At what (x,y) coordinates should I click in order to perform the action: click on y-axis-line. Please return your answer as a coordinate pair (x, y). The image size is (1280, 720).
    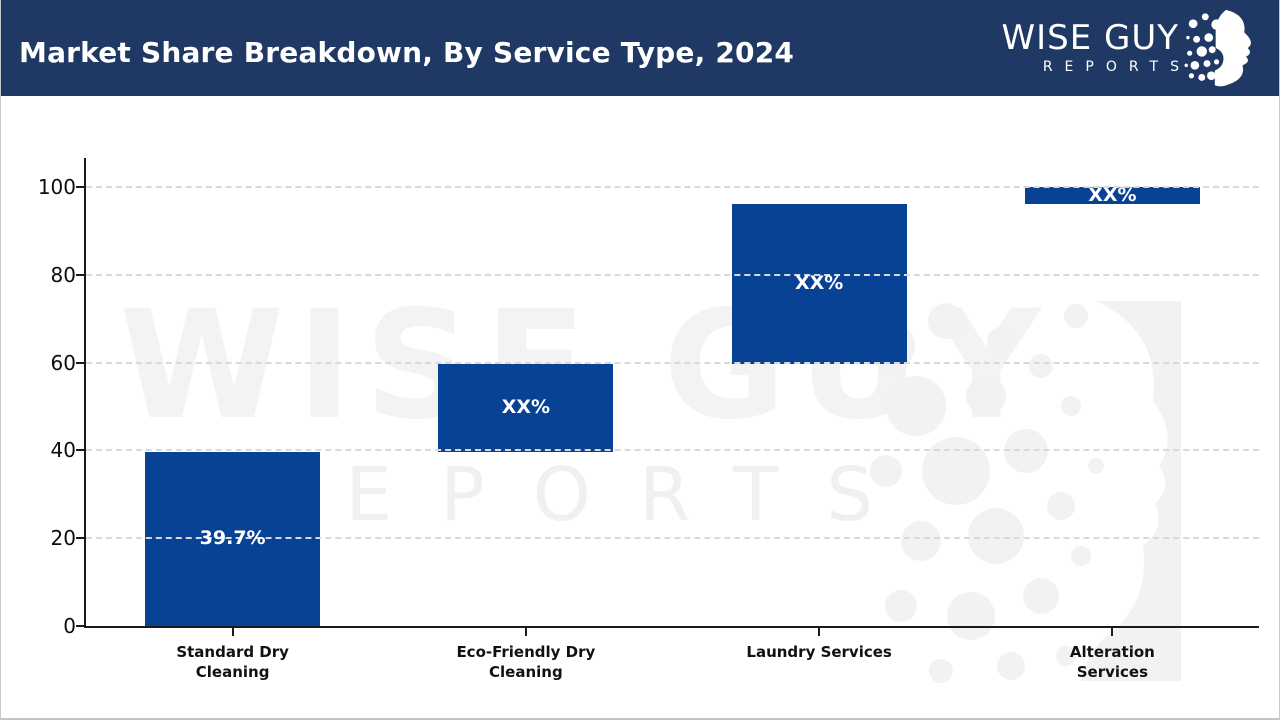
    Looking at the image, I should click on (85, 393).